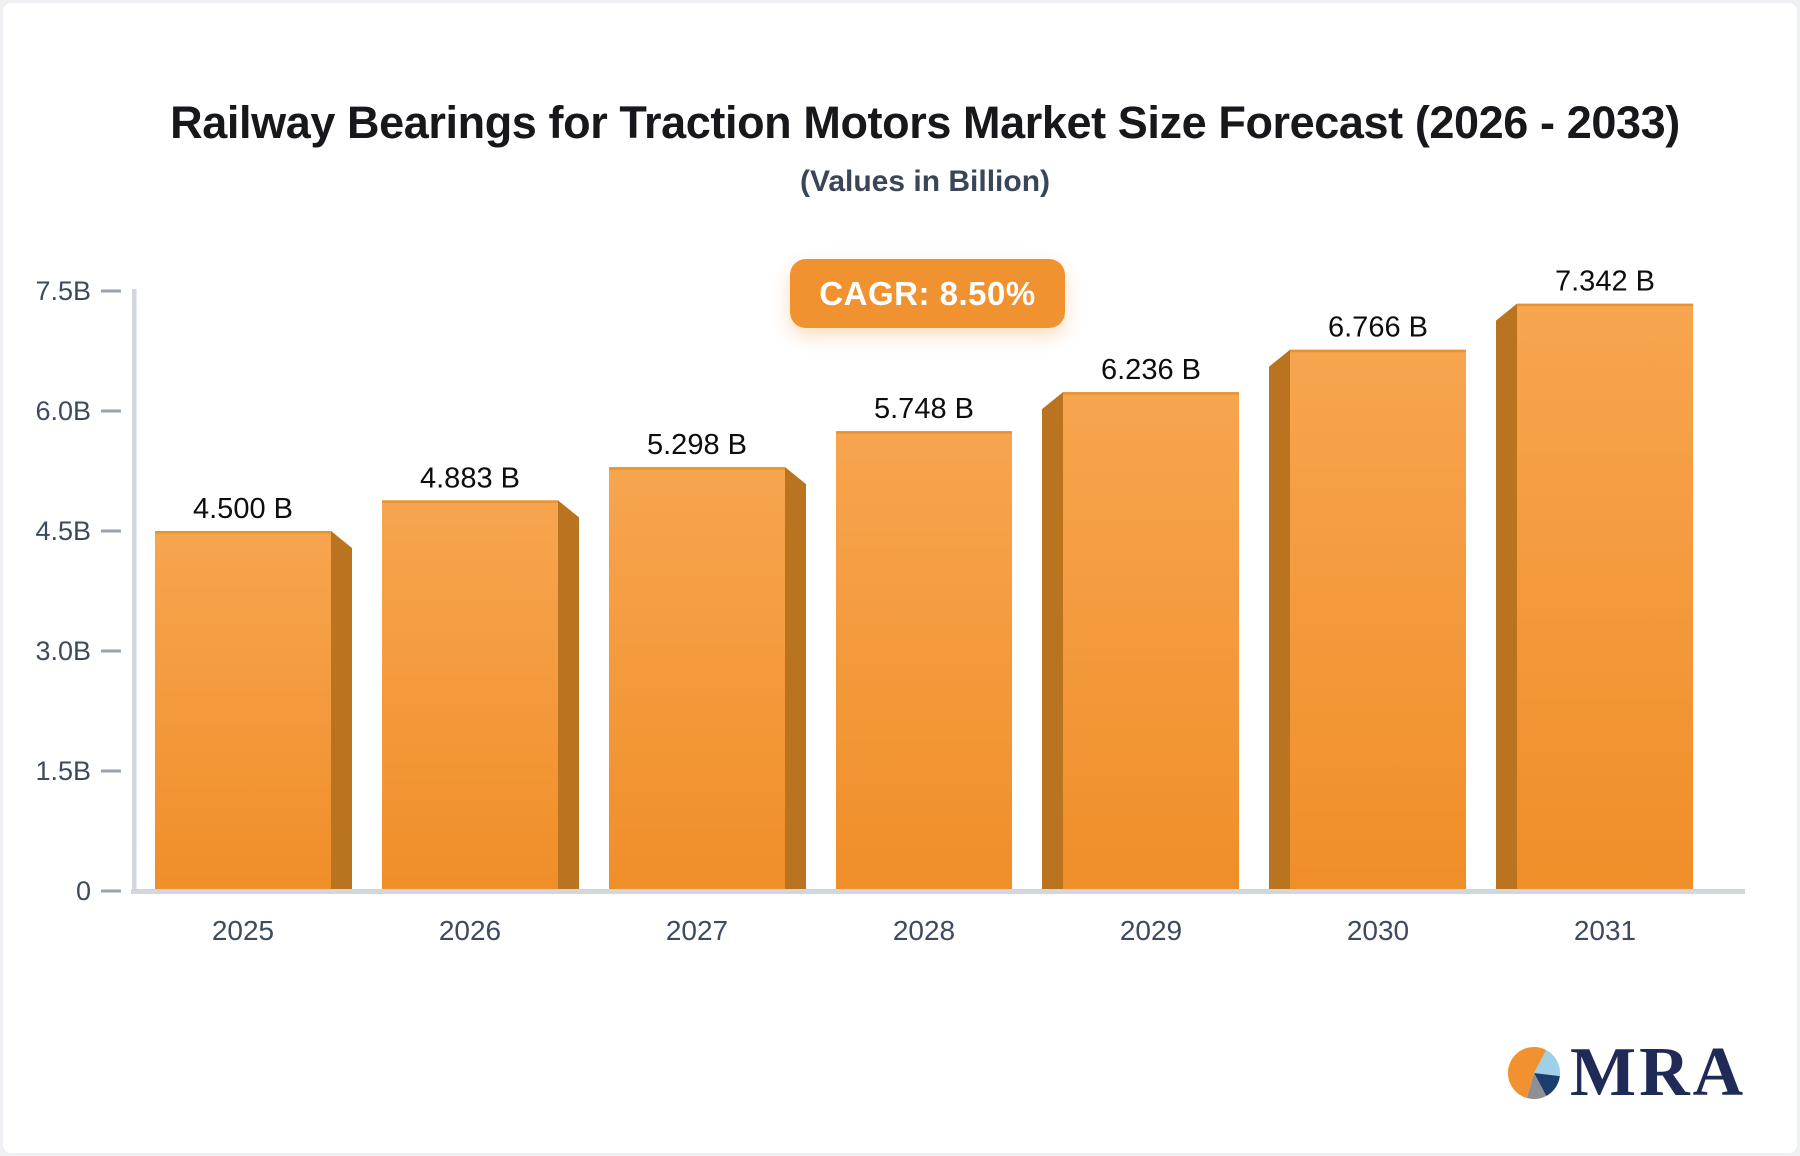 This screenshot has width=1800, height=1156. What do you see at coordinates (1151, 370) in the screenshot?
I see `bar-value-label: 6.236 B` at bounding box center [1151, 370].